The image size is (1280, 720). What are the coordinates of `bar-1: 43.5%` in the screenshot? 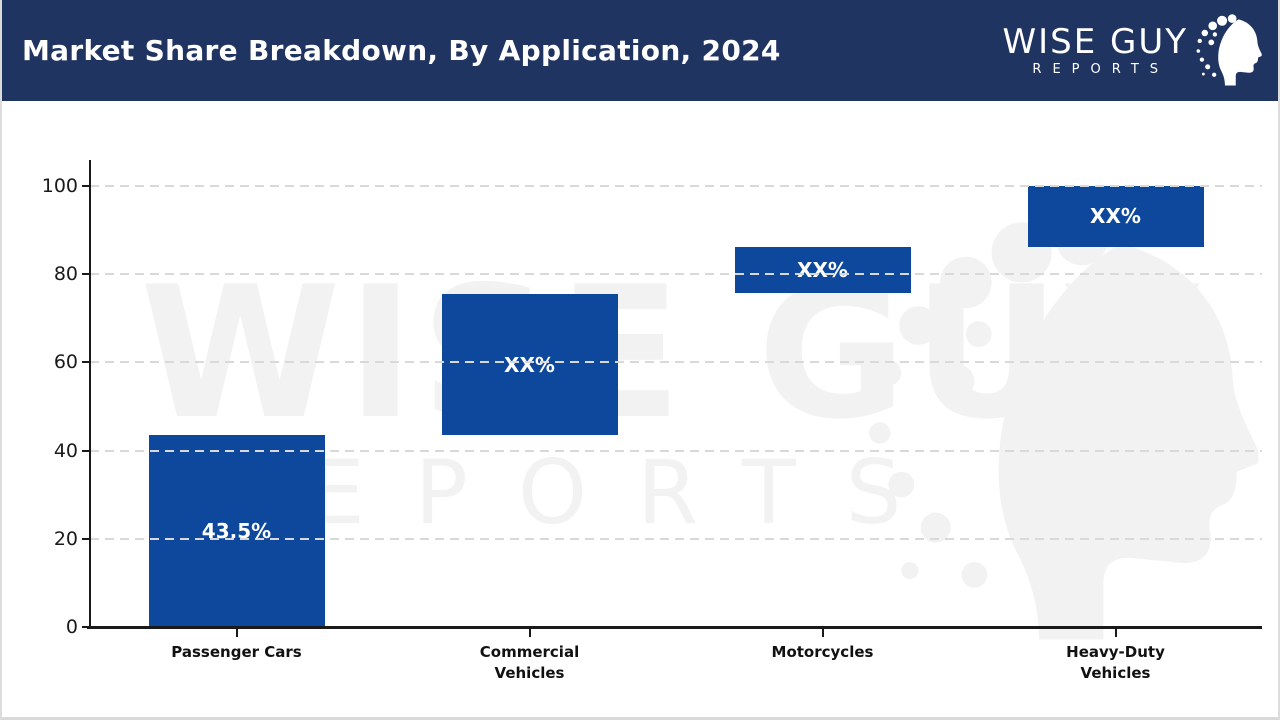 It's located at (236, 531).